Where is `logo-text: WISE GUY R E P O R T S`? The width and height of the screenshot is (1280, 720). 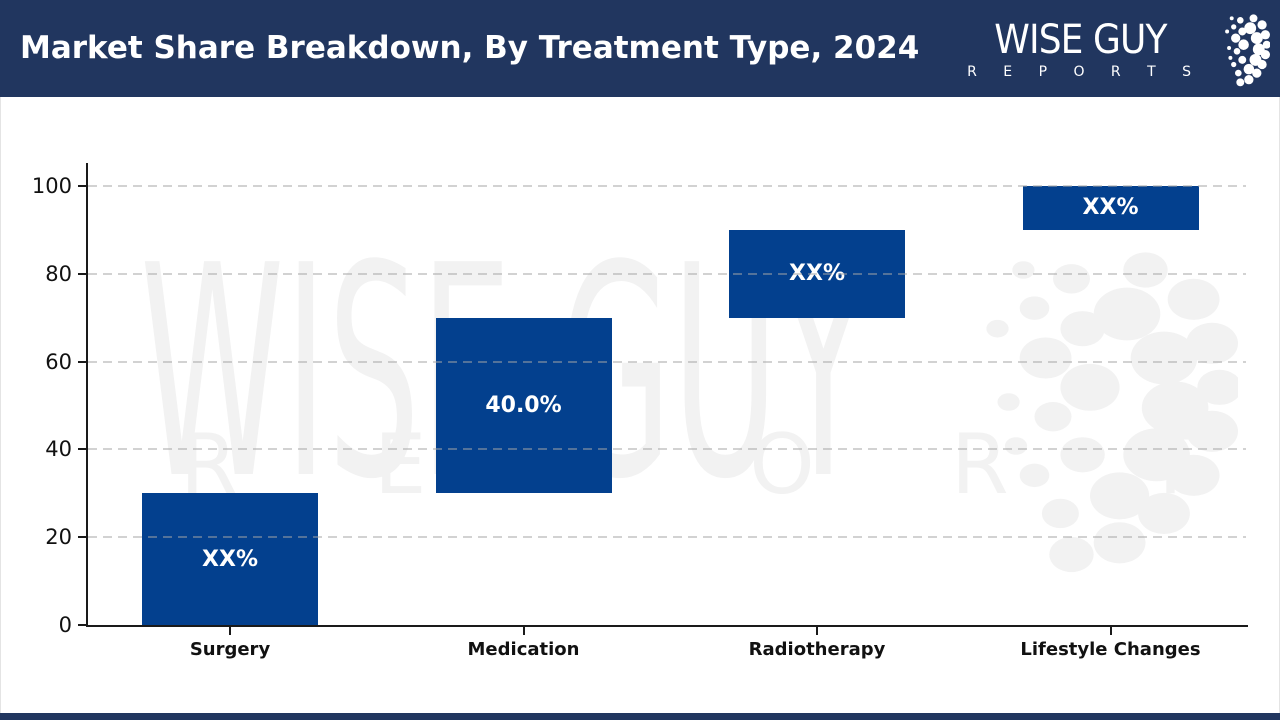 logo-text: WISE GUY R E P O R T S is located at coordinates (1080, 50).